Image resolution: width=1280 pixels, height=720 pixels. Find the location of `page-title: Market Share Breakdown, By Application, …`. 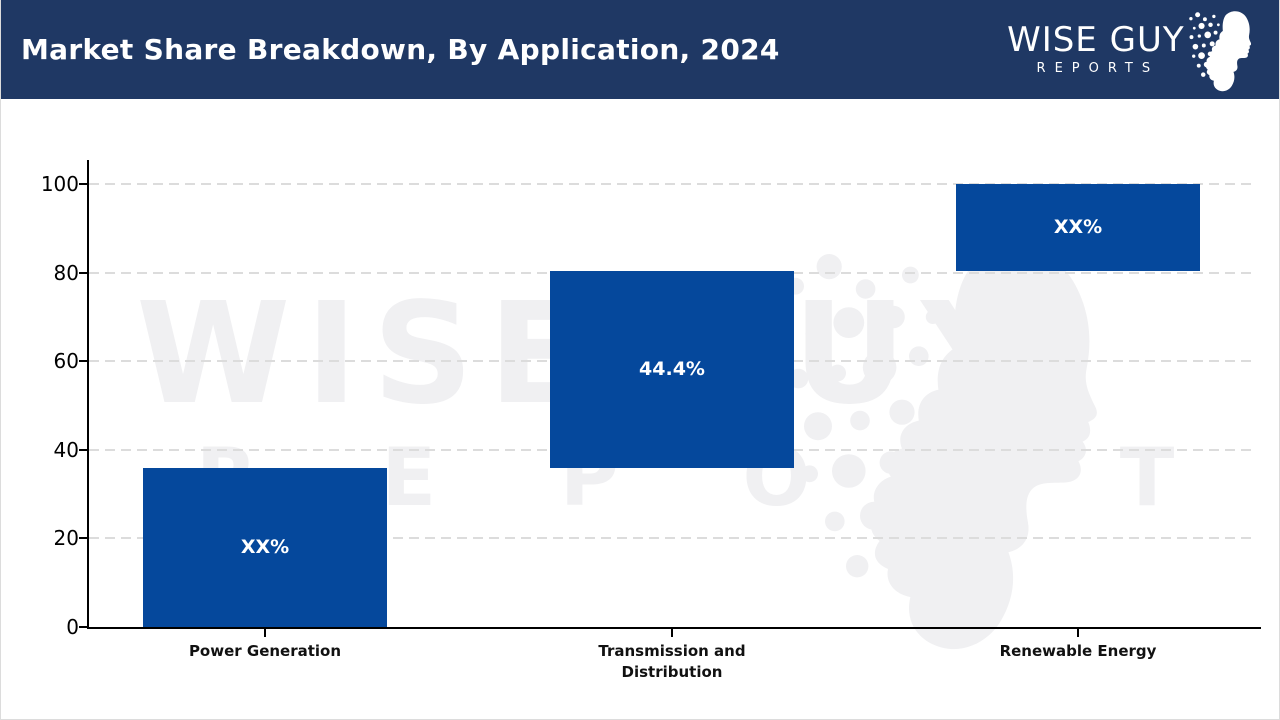

page-title: Market Share Breakdown, By Application, … is located at coordinates (400, 49).